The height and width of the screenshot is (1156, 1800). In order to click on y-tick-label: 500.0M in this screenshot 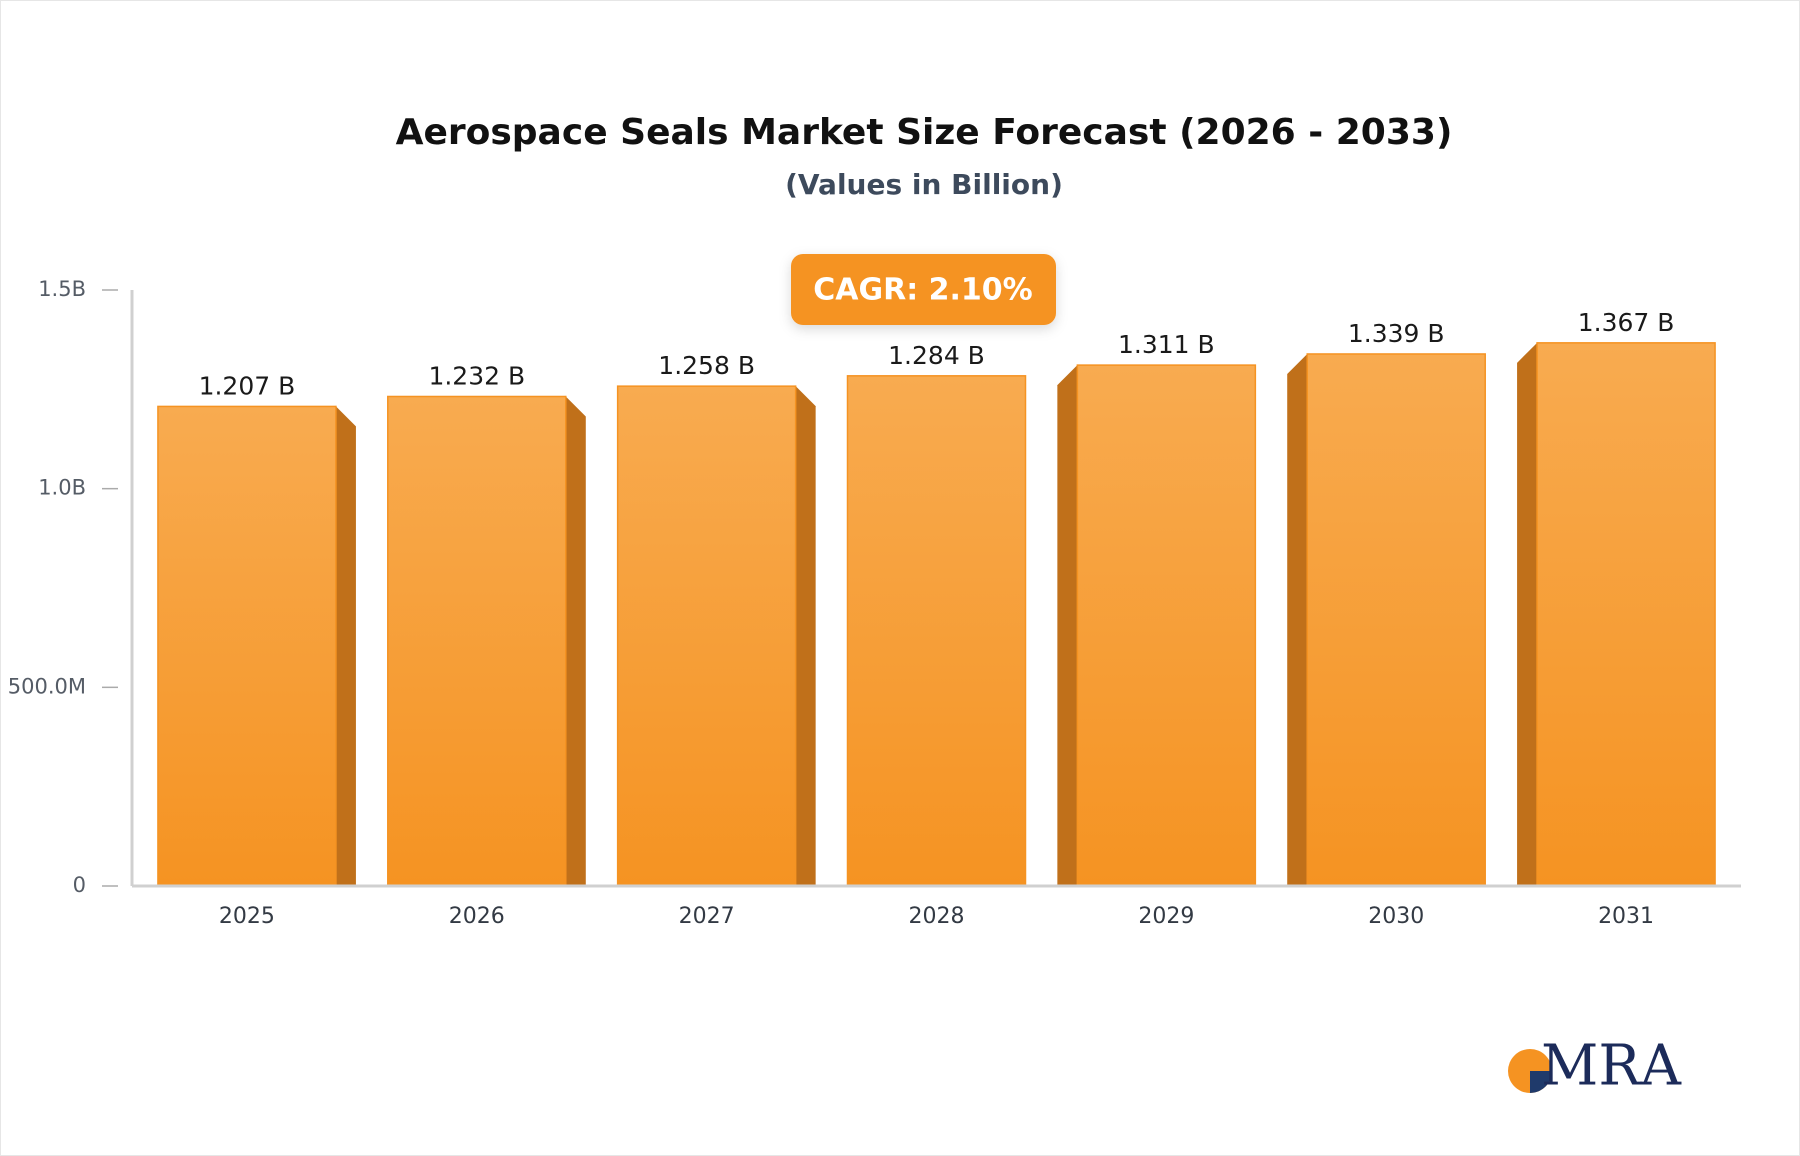, I will do `click(47, 686)`.